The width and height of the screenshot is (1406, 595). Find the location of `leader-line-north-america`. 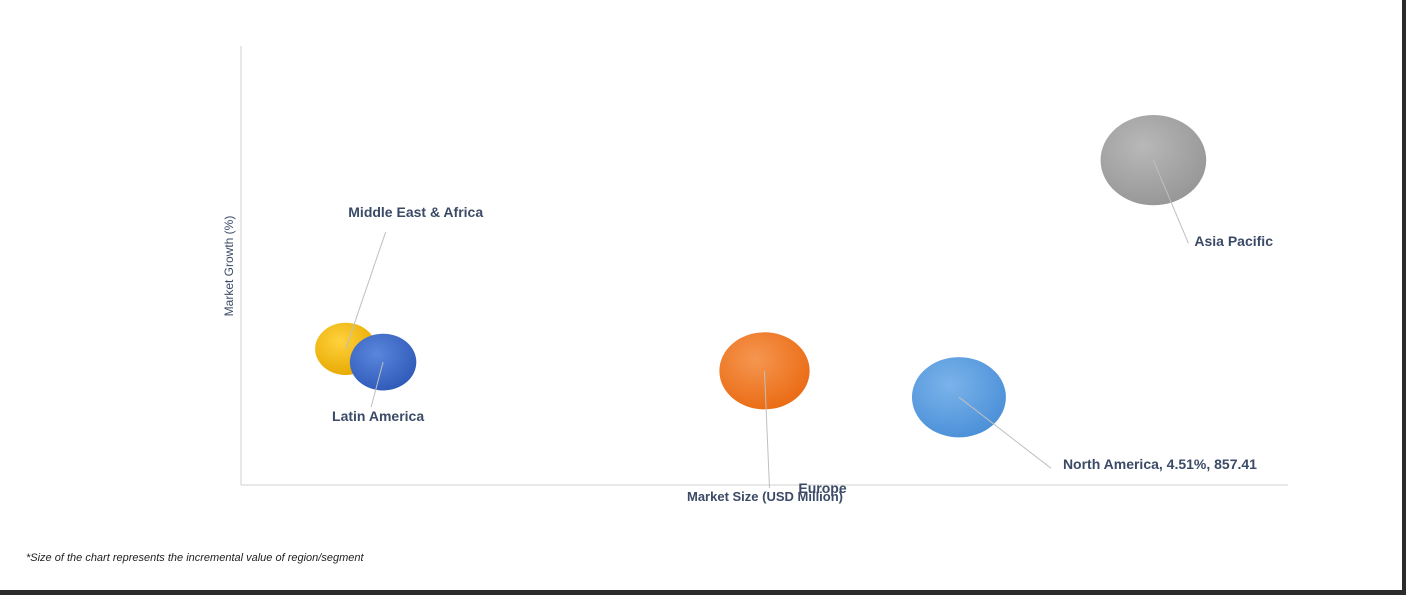

leader-line-north-america is located at coordinates (1005, 432).